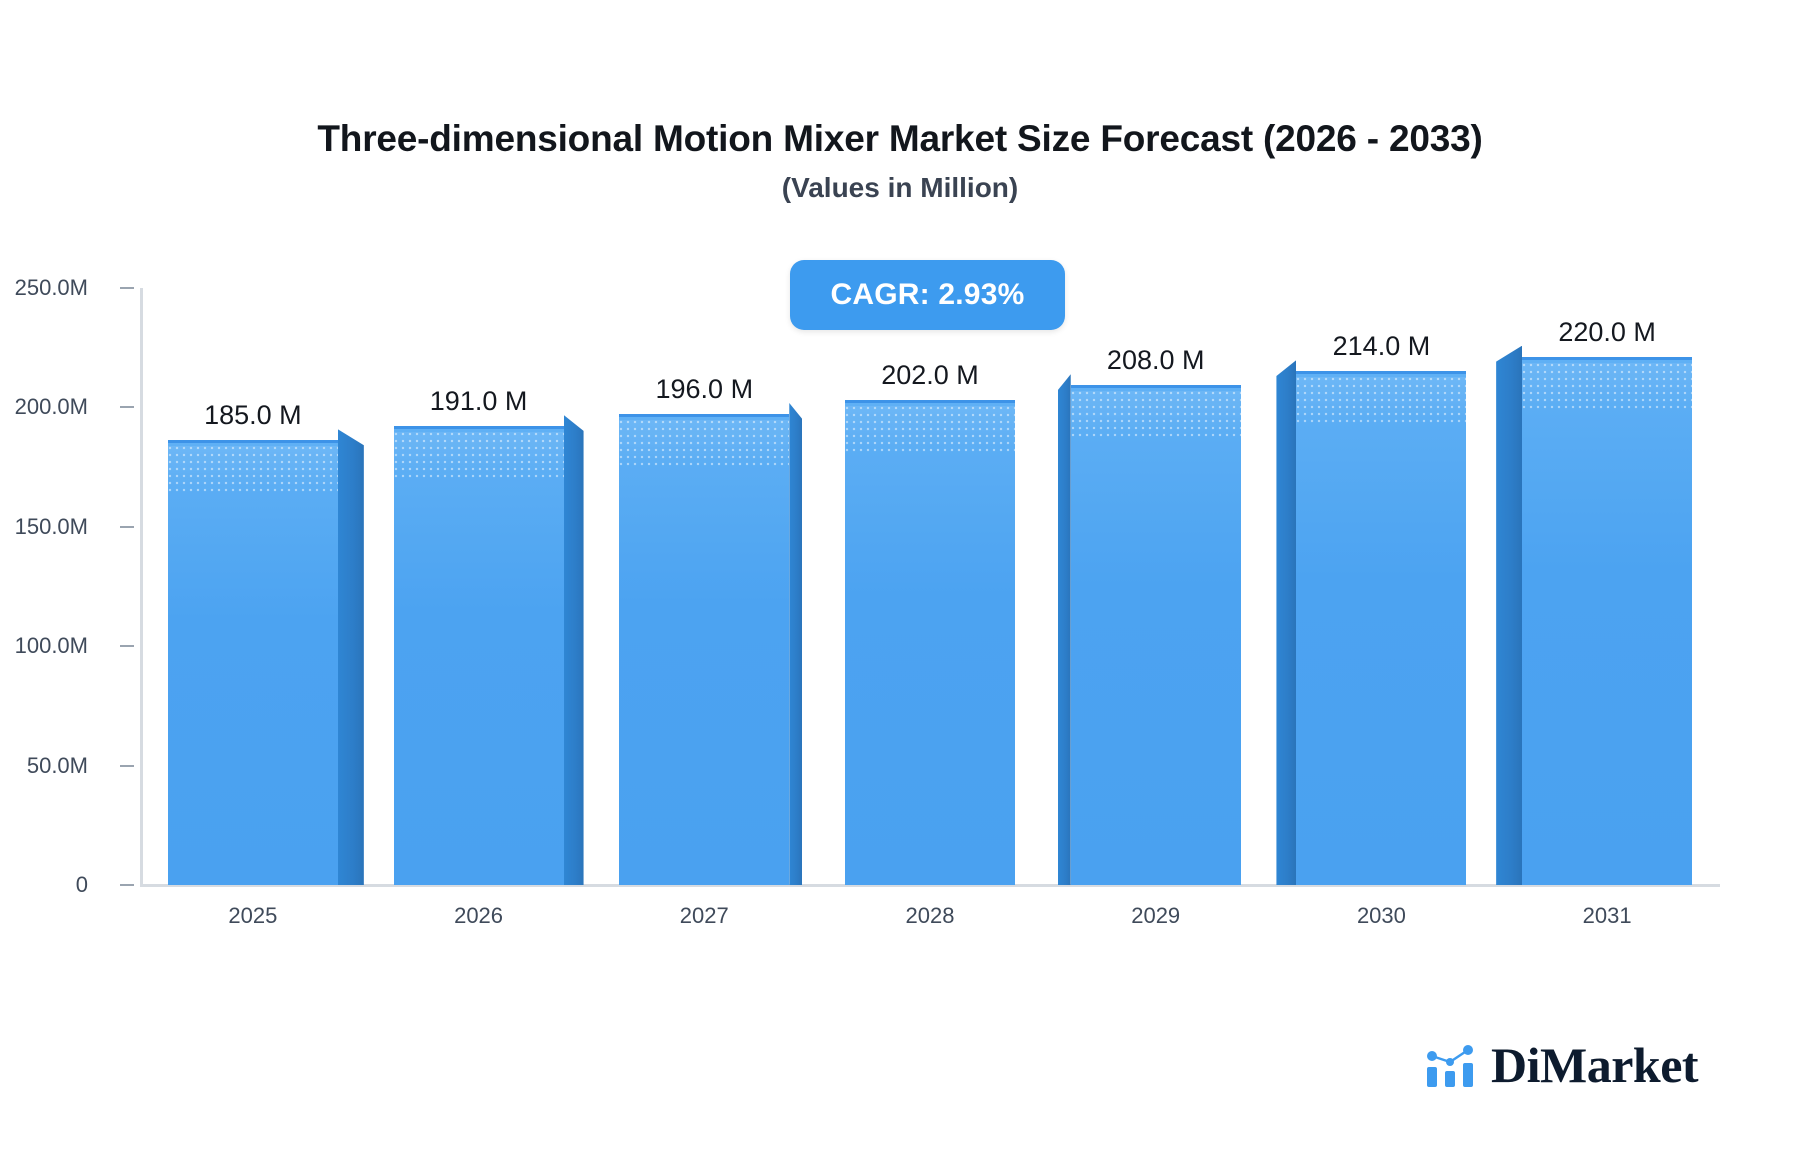 The width and height of the screenshot is (1800, 1156). I want to click on logo-text: DiMarket, so click(1595, 1065).